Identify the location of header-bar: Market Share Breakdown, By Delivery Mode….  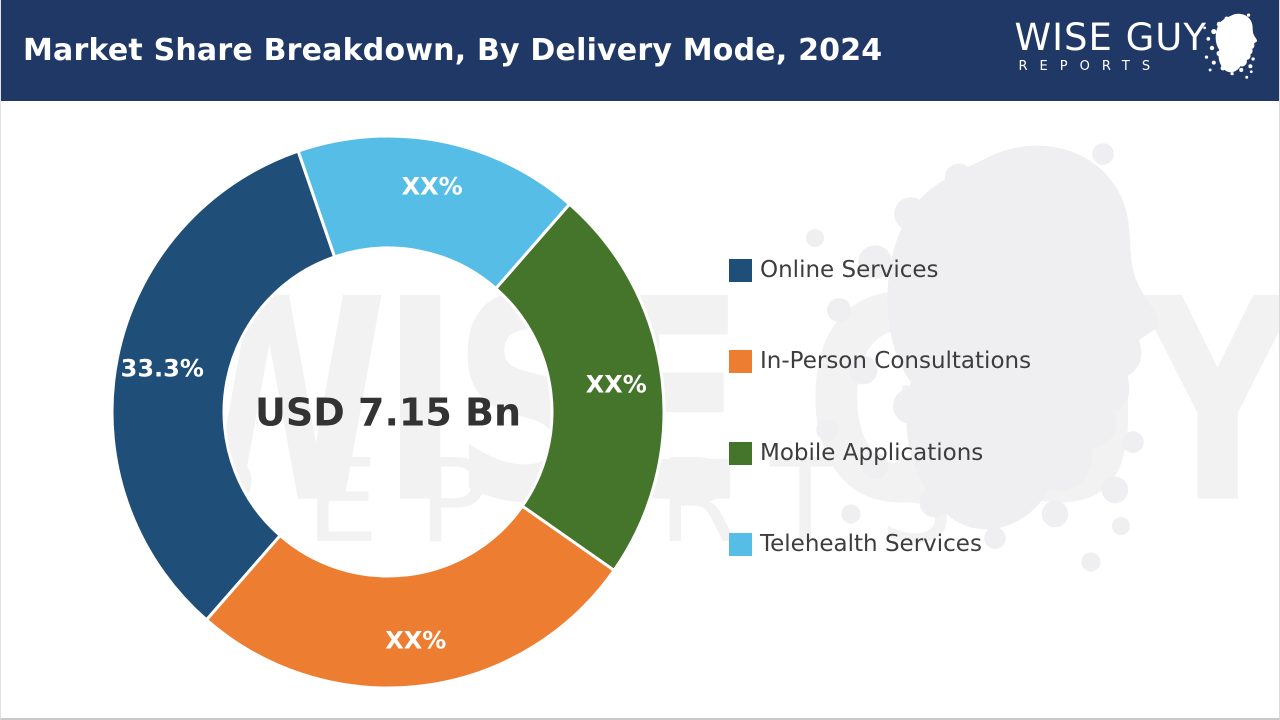
(640, 50).